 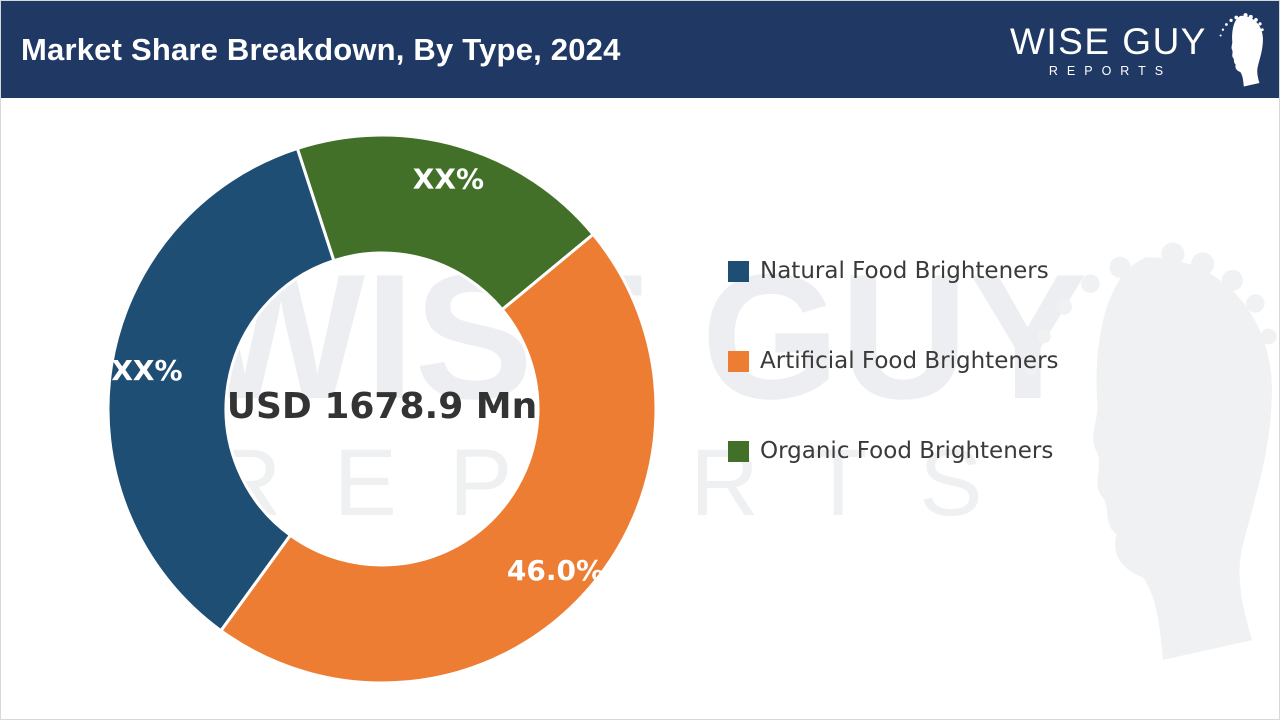 I want to click on legend-item-artificial-food-brighteners: Artificial Food Brighteners, so click(x=893, y=361).